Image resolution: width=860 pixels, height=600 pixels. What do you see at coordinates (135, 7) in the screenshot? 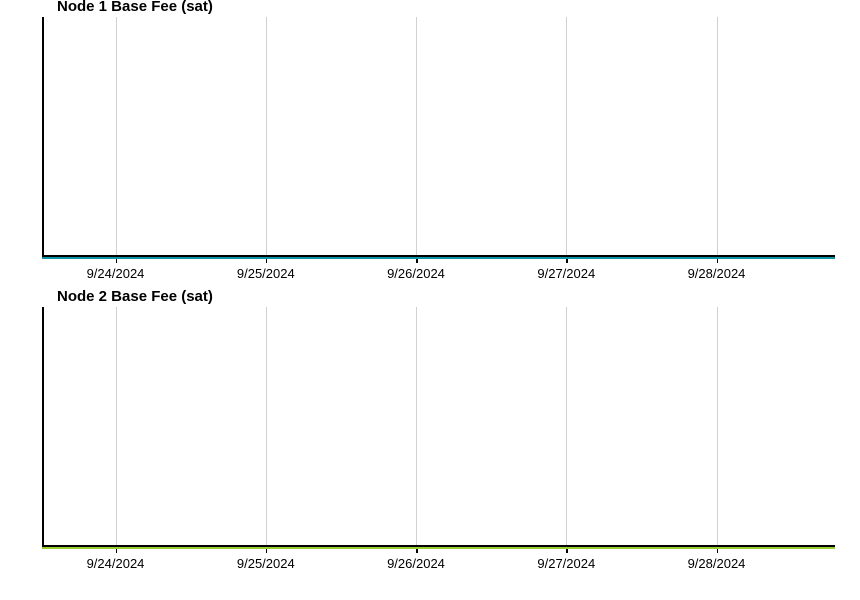
I see `chart-title: Node 1 Base Fee (sat)` at bounding box center [135, 7].